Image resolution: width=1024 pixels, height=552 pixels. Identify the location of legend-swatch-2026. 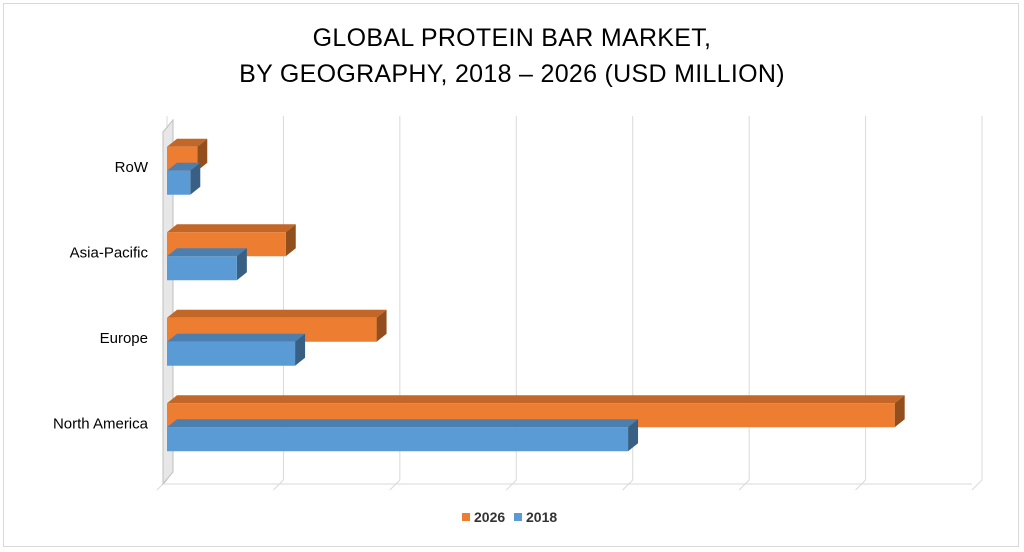
(466, 517).